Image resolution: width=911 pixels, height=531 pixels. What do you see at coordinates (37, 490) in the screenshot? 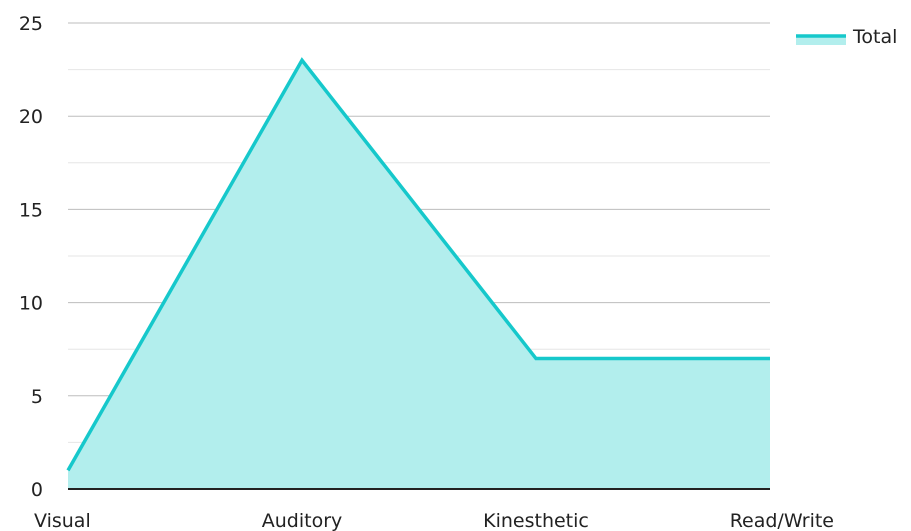
I see `y-tick-label: 0` at bounding box center [37, 490].